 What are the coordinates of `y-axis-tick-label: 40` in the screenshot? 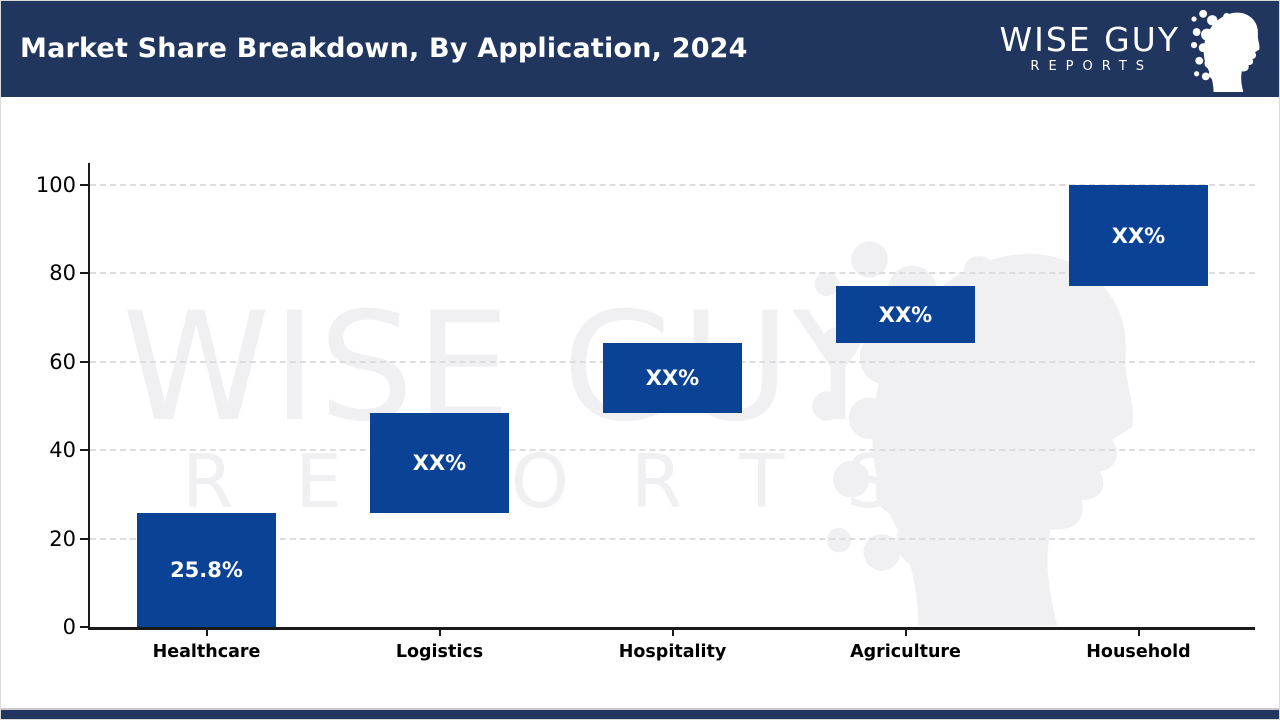 It's located at (62, 450).